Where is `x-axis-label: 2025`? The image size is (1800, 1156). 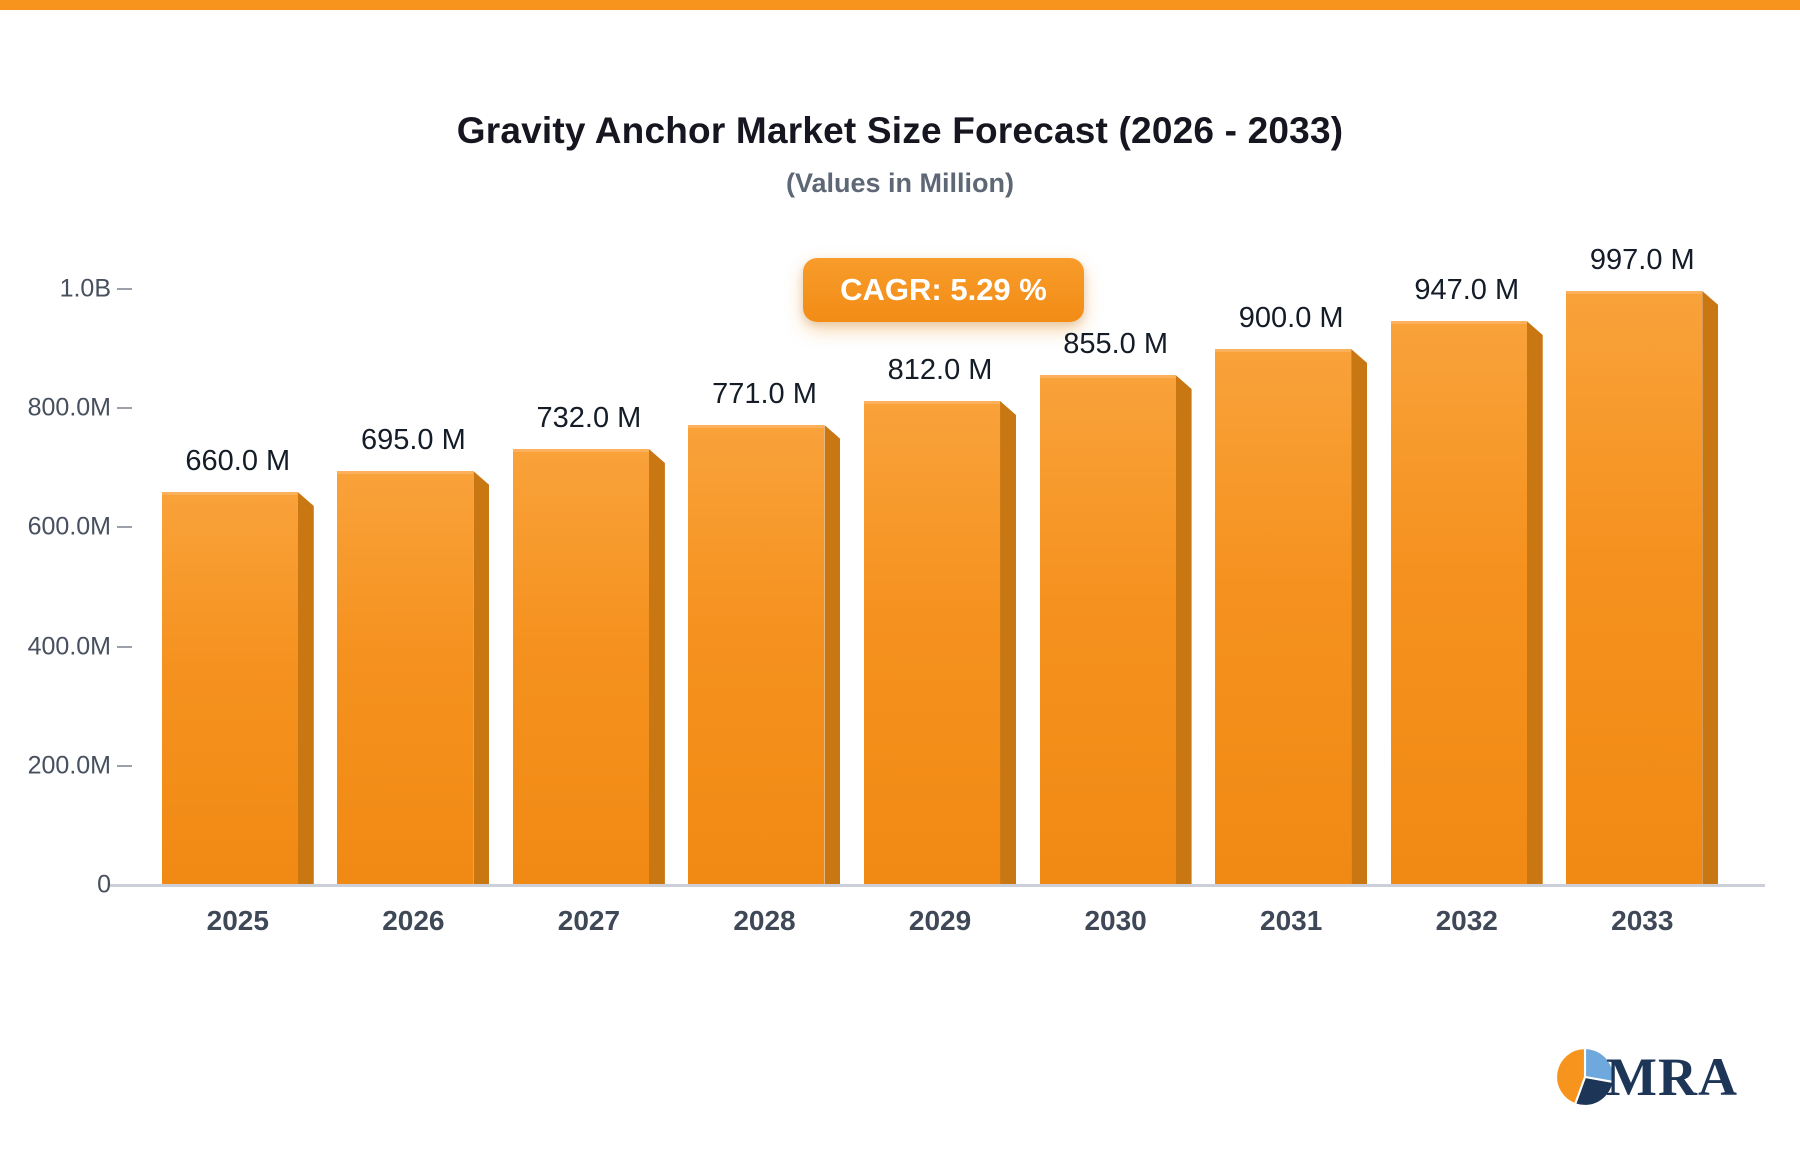
x-axis-label: 2025 is located at coordinates (237, 920).